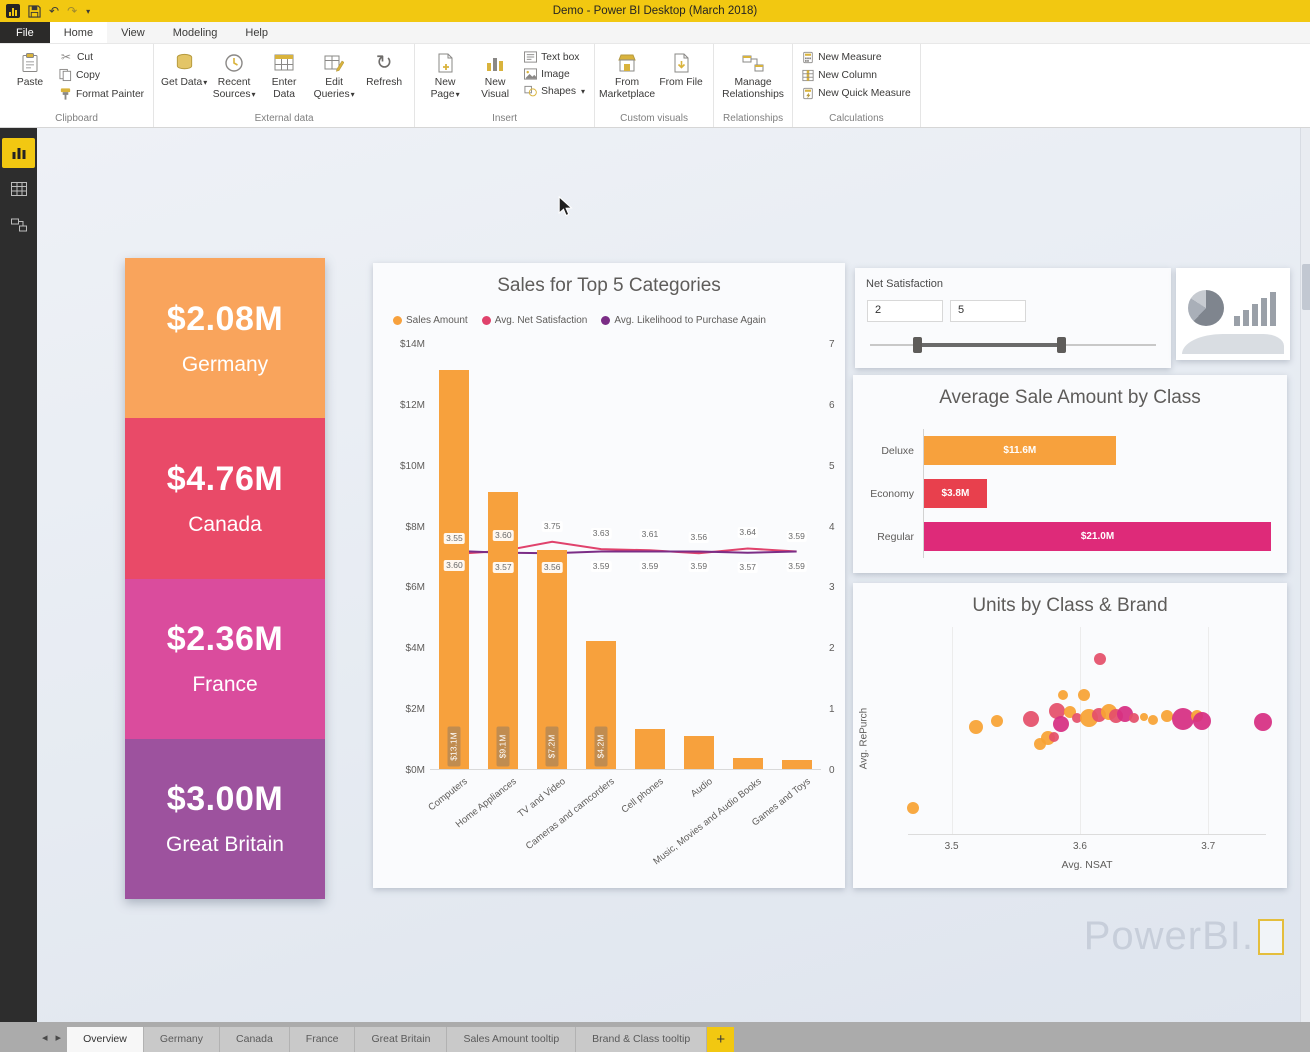 Image resolution: width=1310 pixels, height=1052 pixels. What do you see at coordinates (430, 320) in the screenshot?
I see `legend-item: Sales Amount` at bounding box center [430, 320].